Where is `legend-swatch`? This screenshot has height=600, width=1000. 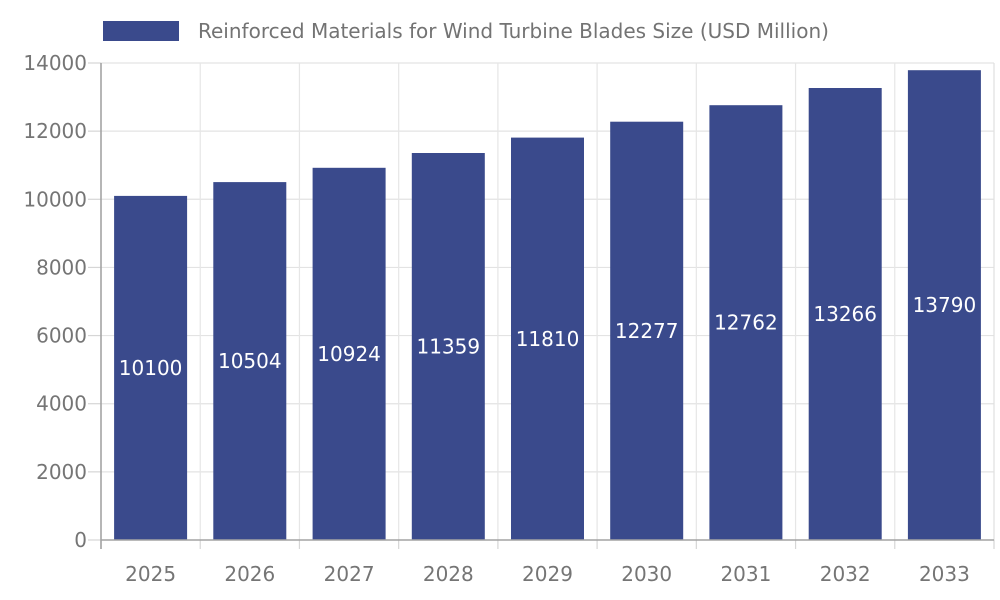
legend-swatch is located at coordinates (141, 31).